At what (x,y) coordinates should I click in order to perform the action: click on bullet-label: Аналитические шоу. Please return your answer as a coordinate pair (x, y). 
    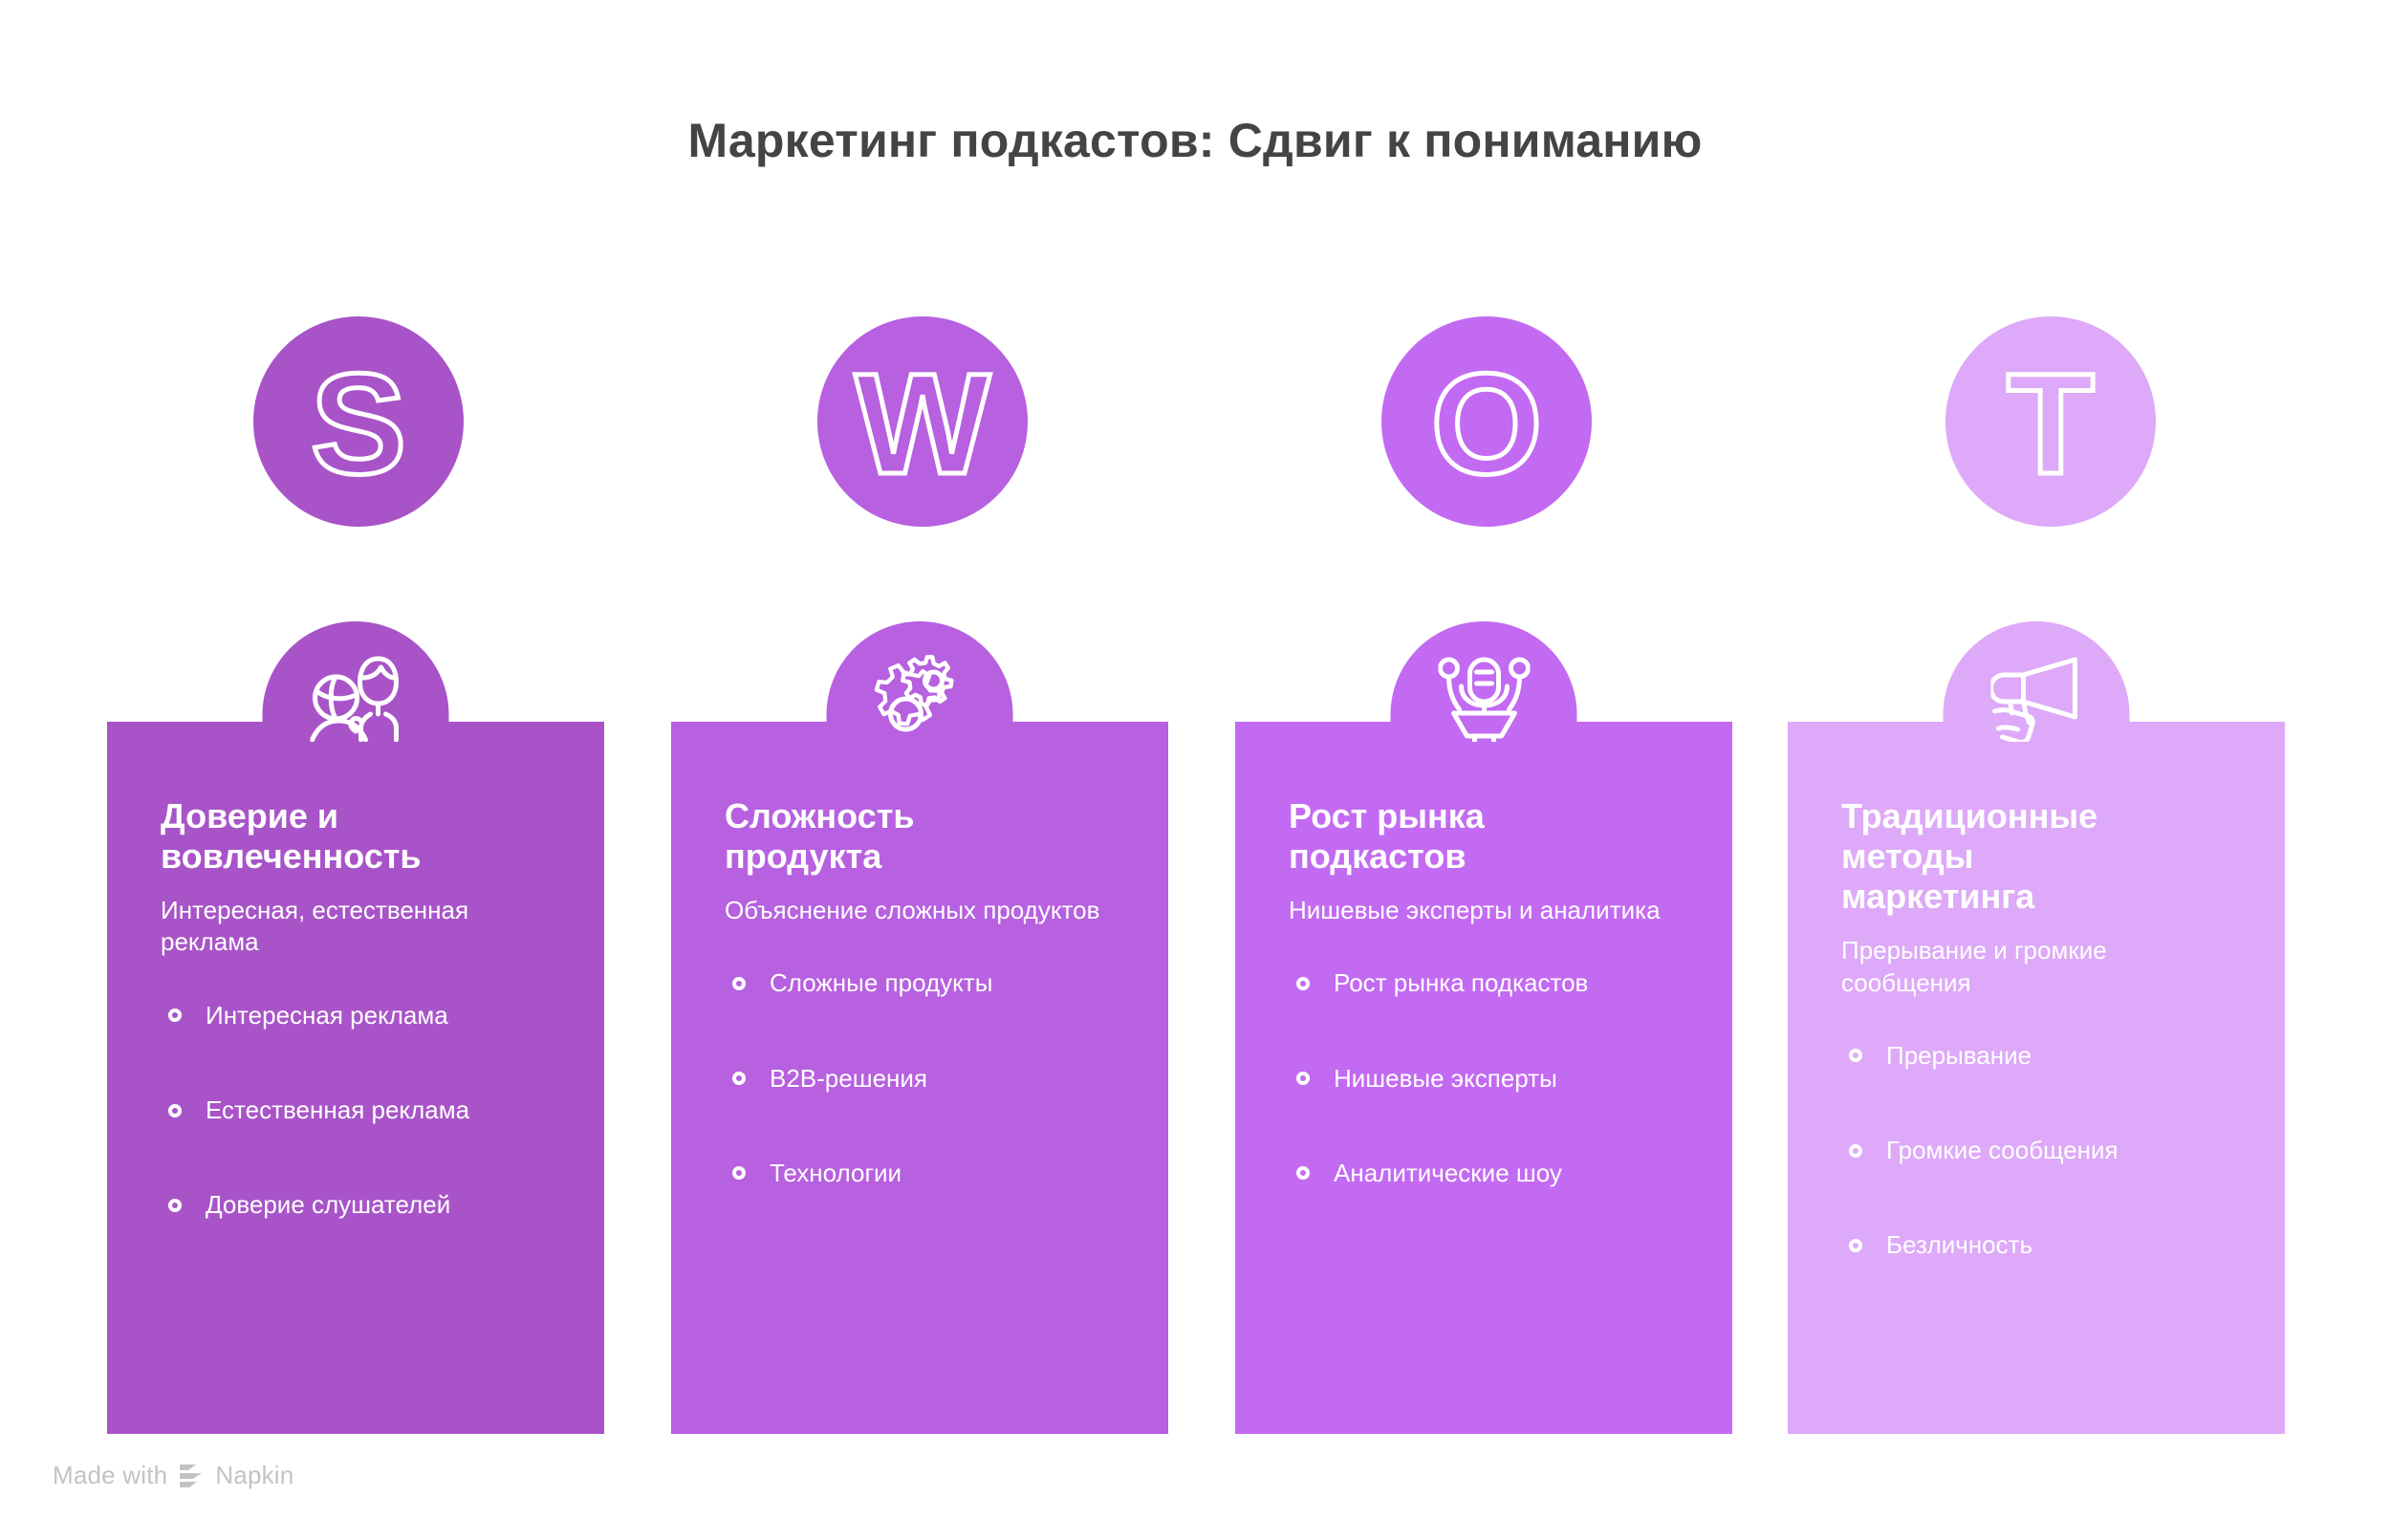
    Looking at the image, I should click on (1448, 1172).